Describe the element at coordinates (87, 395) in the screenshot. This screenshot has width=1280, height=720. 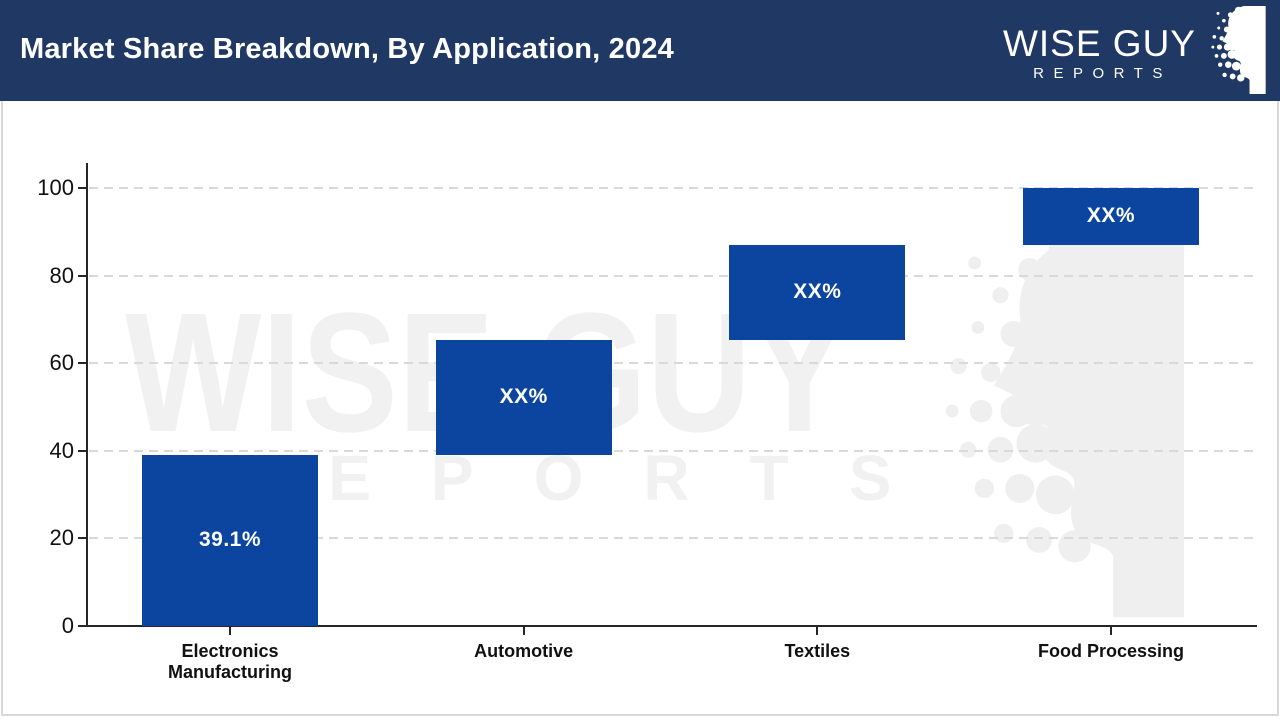
I see `y-axis-line` at that location.